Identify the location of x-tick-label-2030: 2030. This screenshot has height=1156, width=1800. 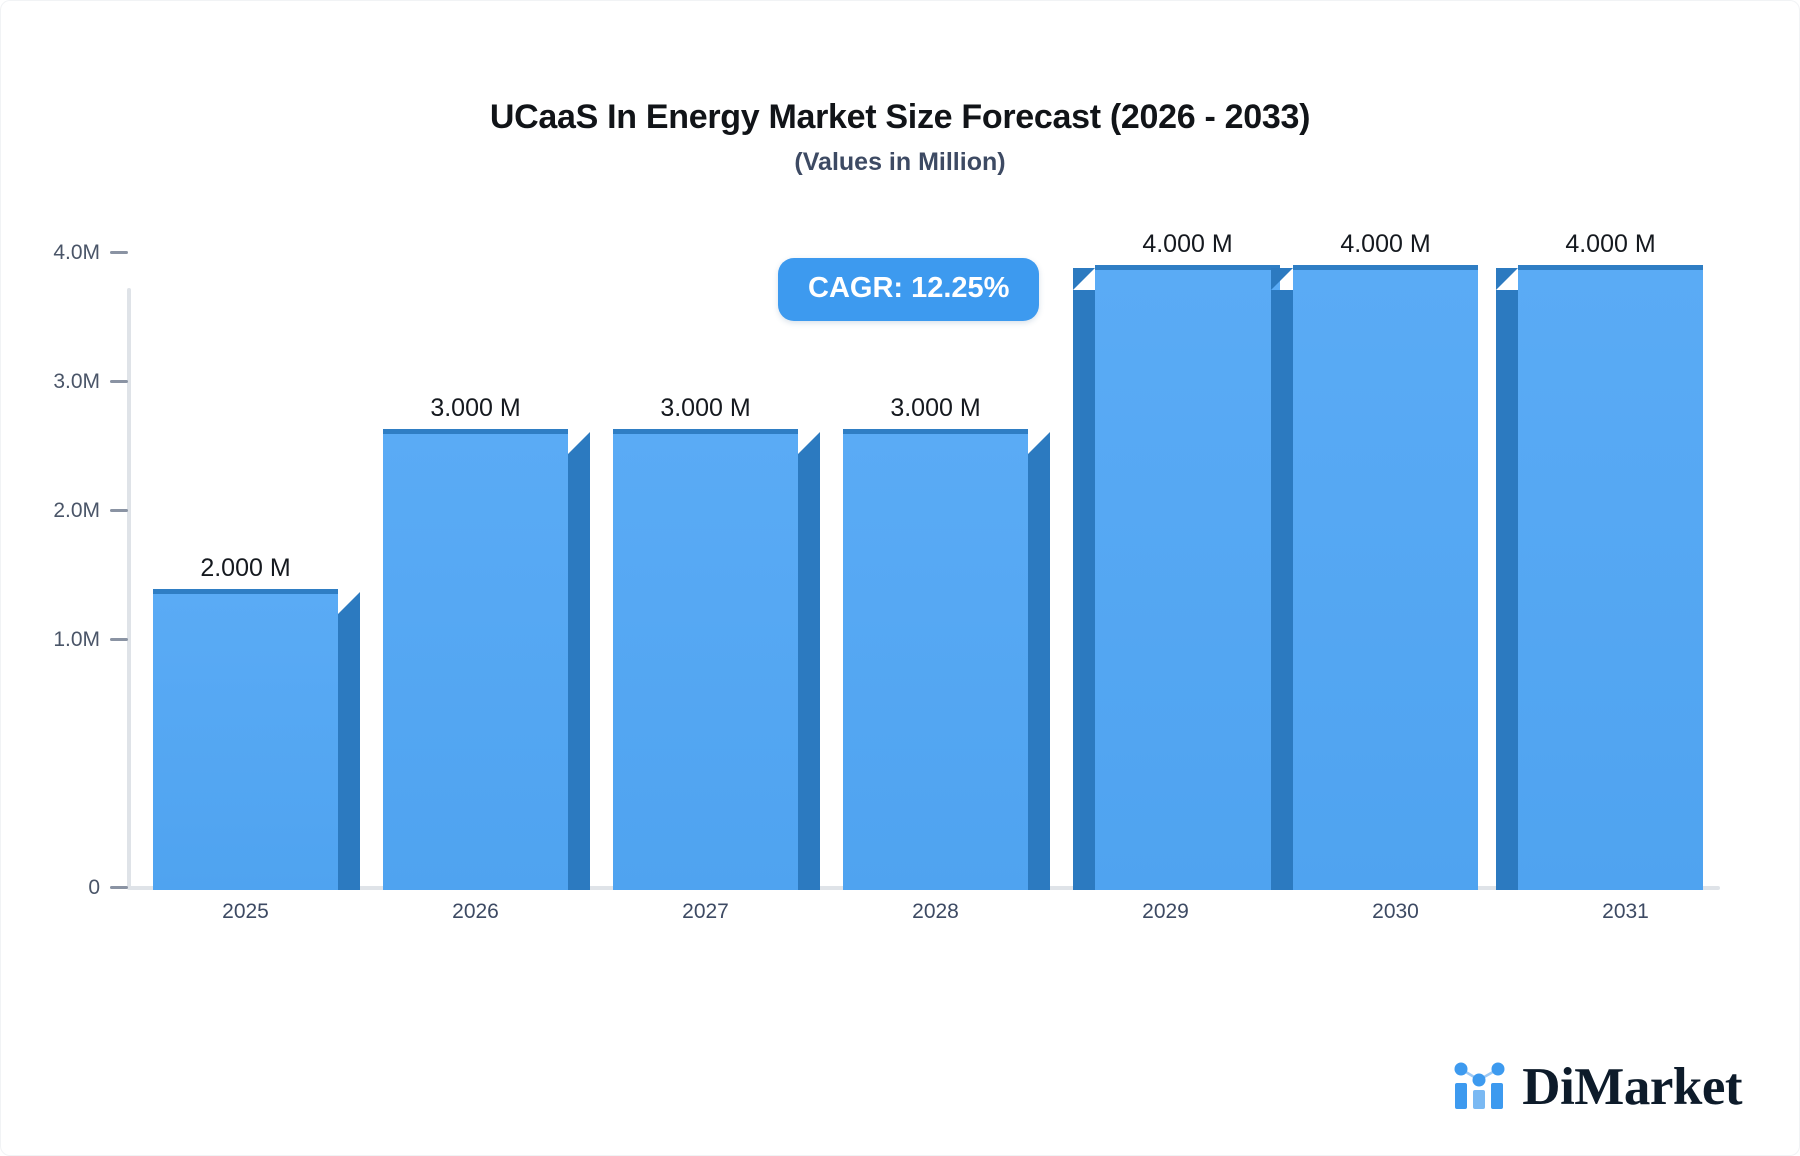
(1395, 911).